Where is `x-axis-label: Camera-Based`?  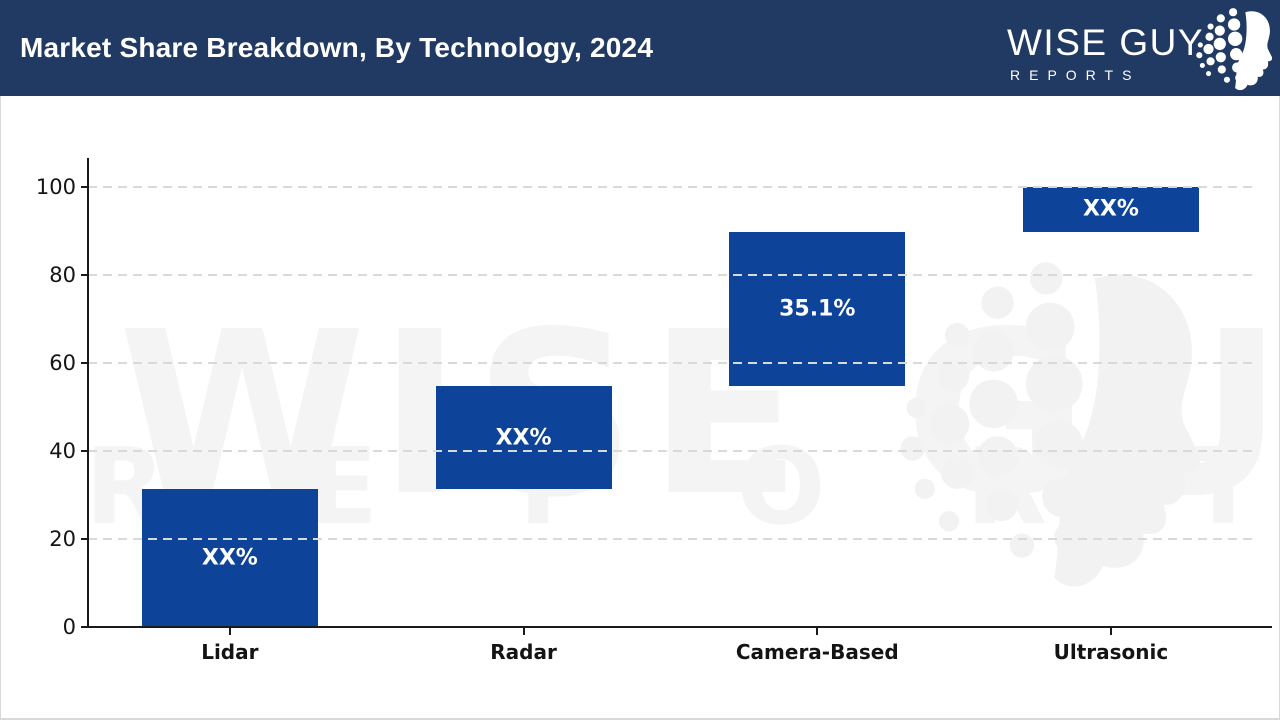 x-axis-label: Camera-Based is located at coordinates (817, 652).